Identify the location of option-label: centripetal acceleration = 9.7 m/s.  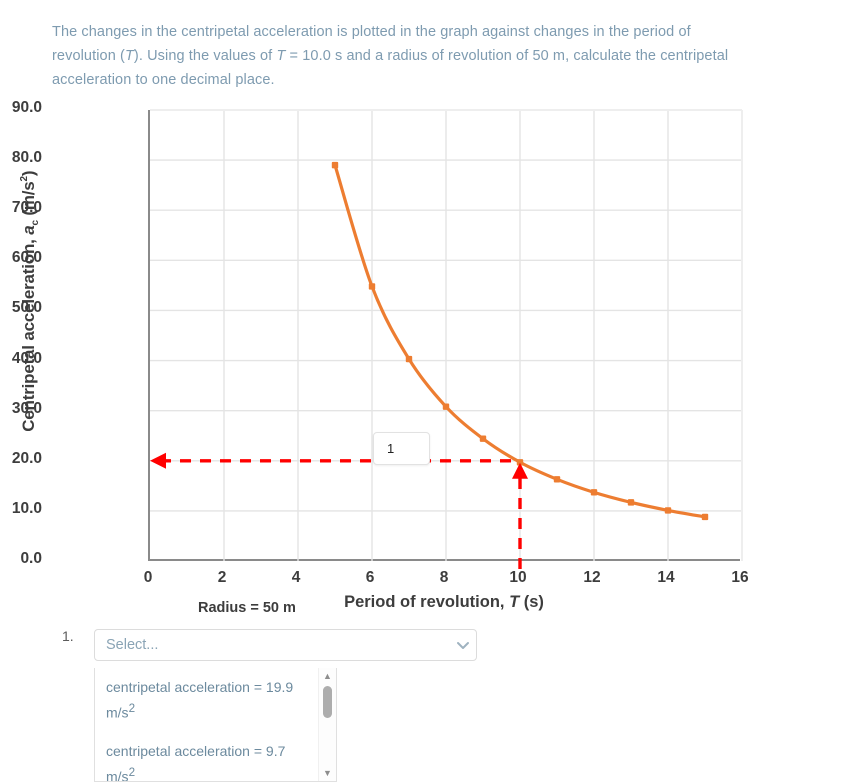
(196, 762).